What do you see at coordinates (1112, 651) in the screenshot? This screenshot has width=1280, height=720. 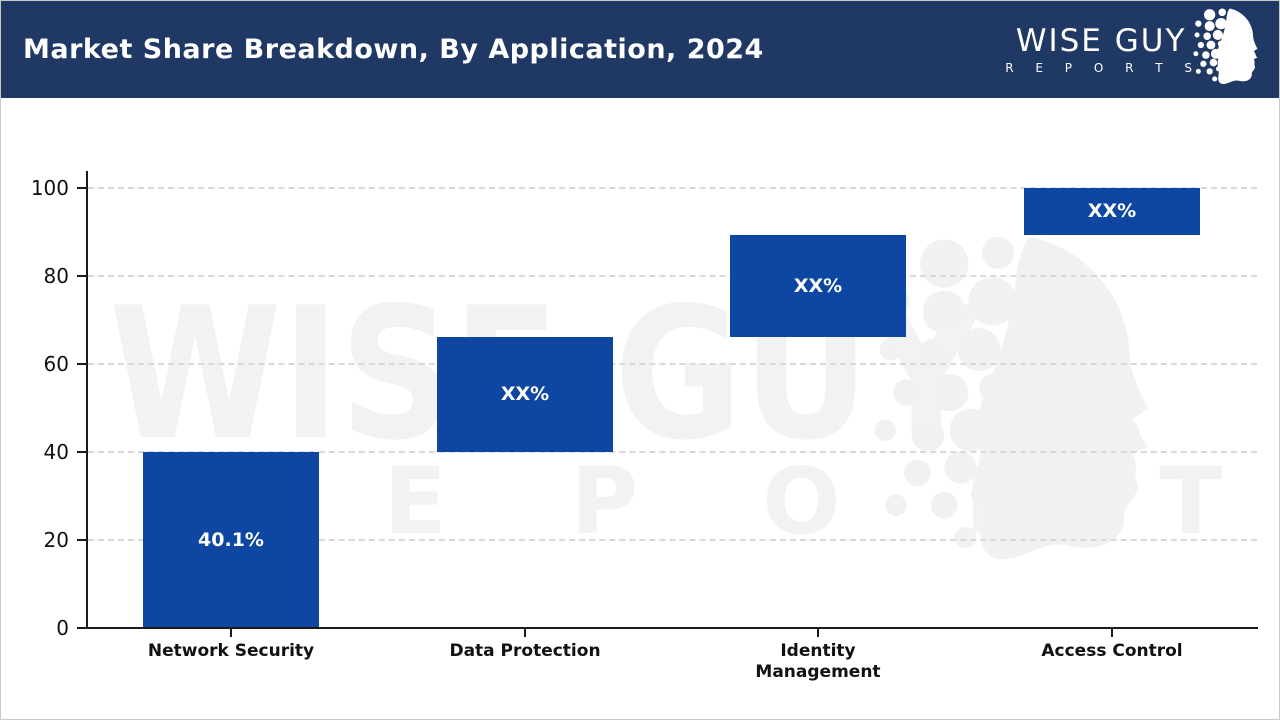 I see `x-category-label: Access Control` at bounding box center [1112, 651].